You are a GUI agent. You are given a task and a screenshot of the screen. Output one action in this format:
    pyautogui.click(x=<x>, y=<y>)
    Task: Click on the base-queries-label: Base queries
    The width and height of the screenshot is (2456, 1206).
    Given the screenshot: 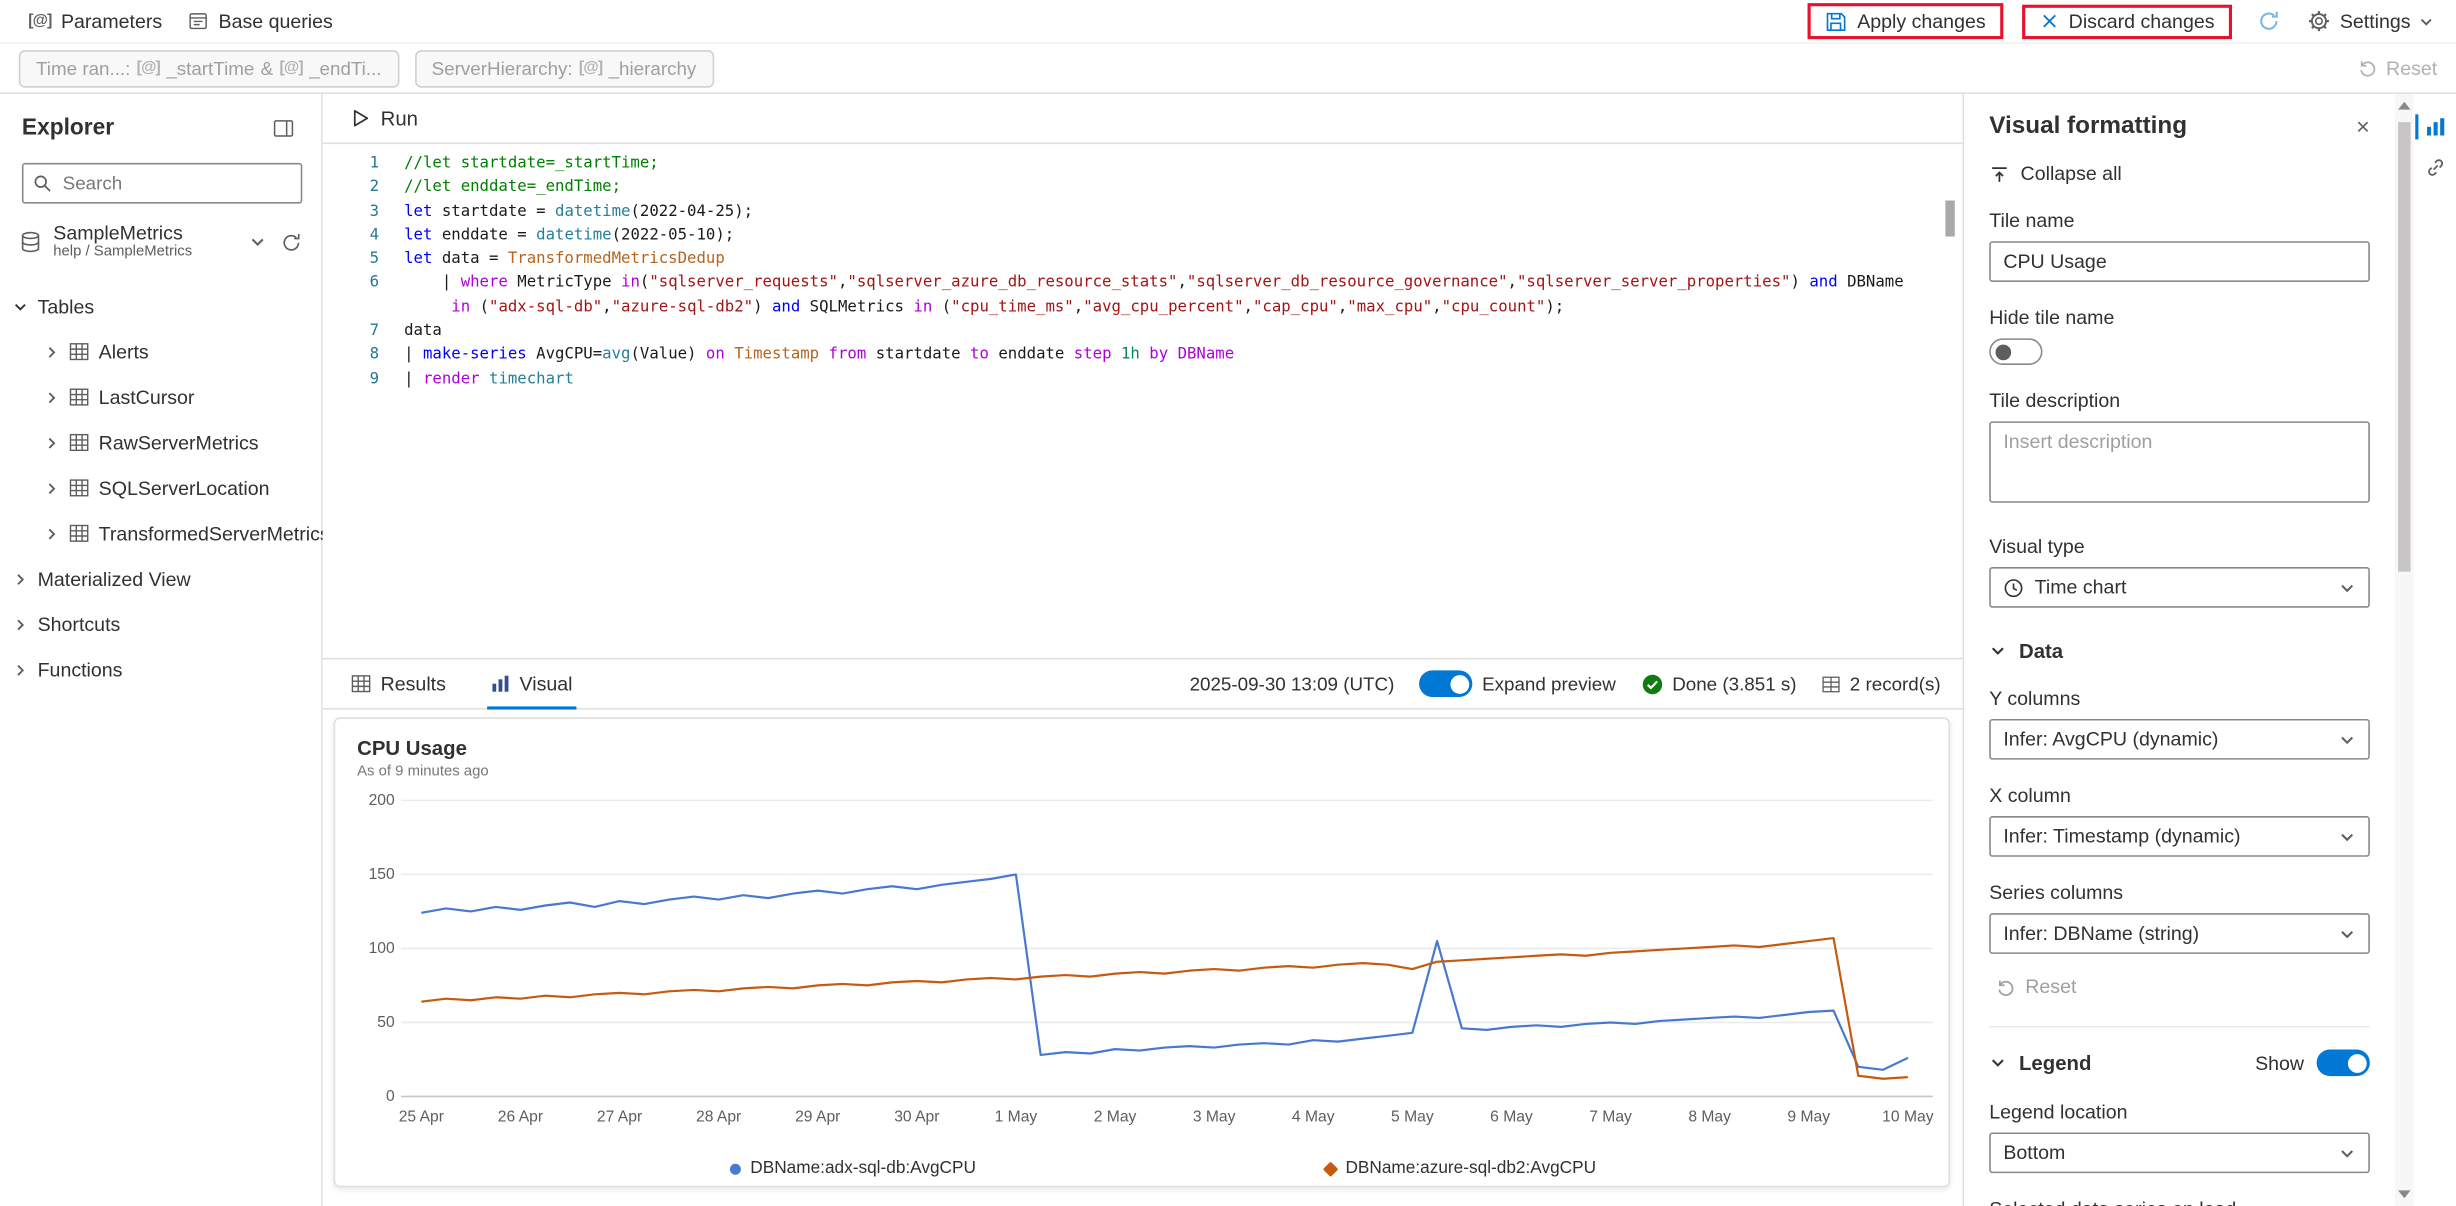 What is the action you would take?
    pyautogui.click(x=275, y=21)
    